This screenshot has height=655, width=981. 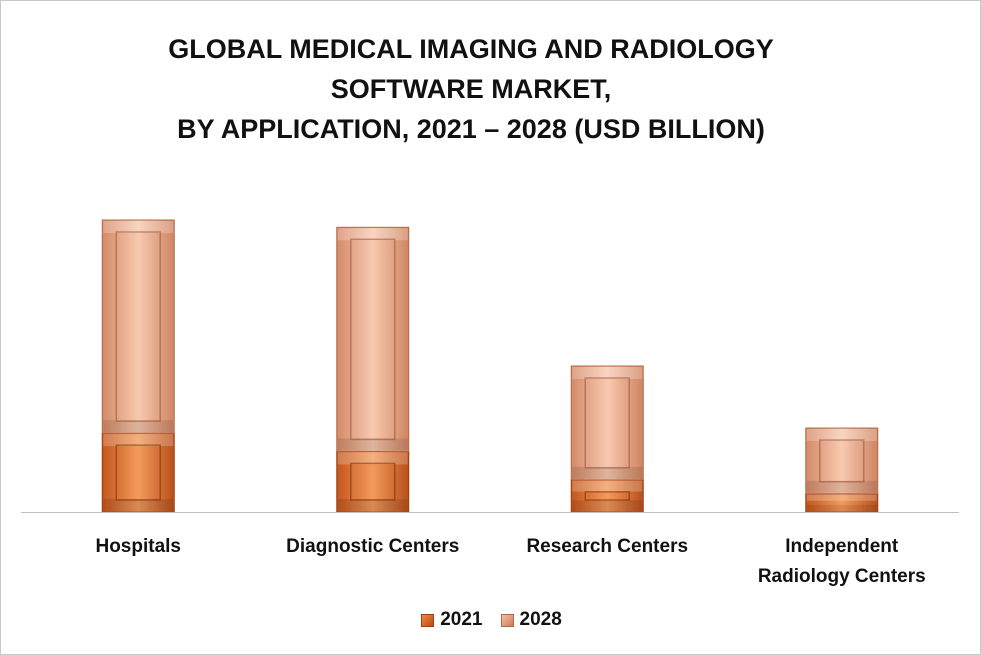 What do you see at coordinates (138, 546) in the screenshot?
I see `x-tick-label-0-0: Hospitals` at bounding box center [138, 546].